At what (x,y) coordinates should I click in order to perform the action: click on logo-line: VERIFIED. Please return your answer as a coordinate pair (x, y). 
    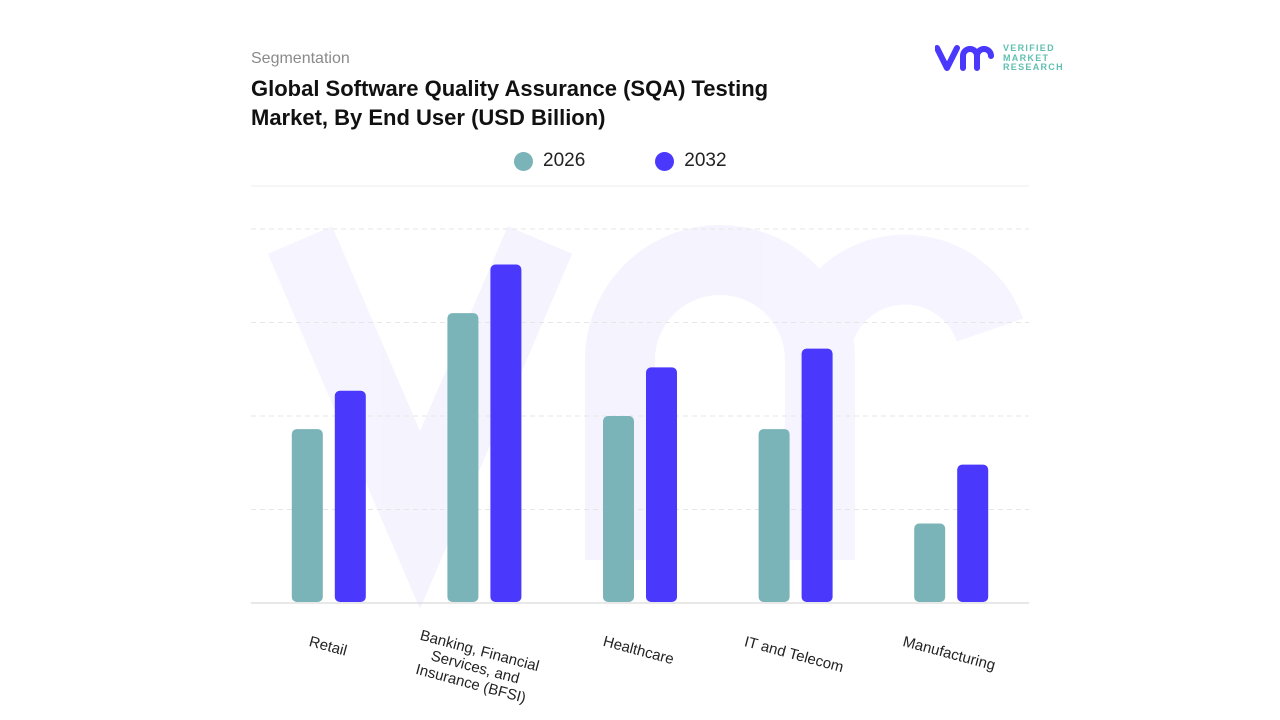
    Looking at the image, I should click on (1029, 48).